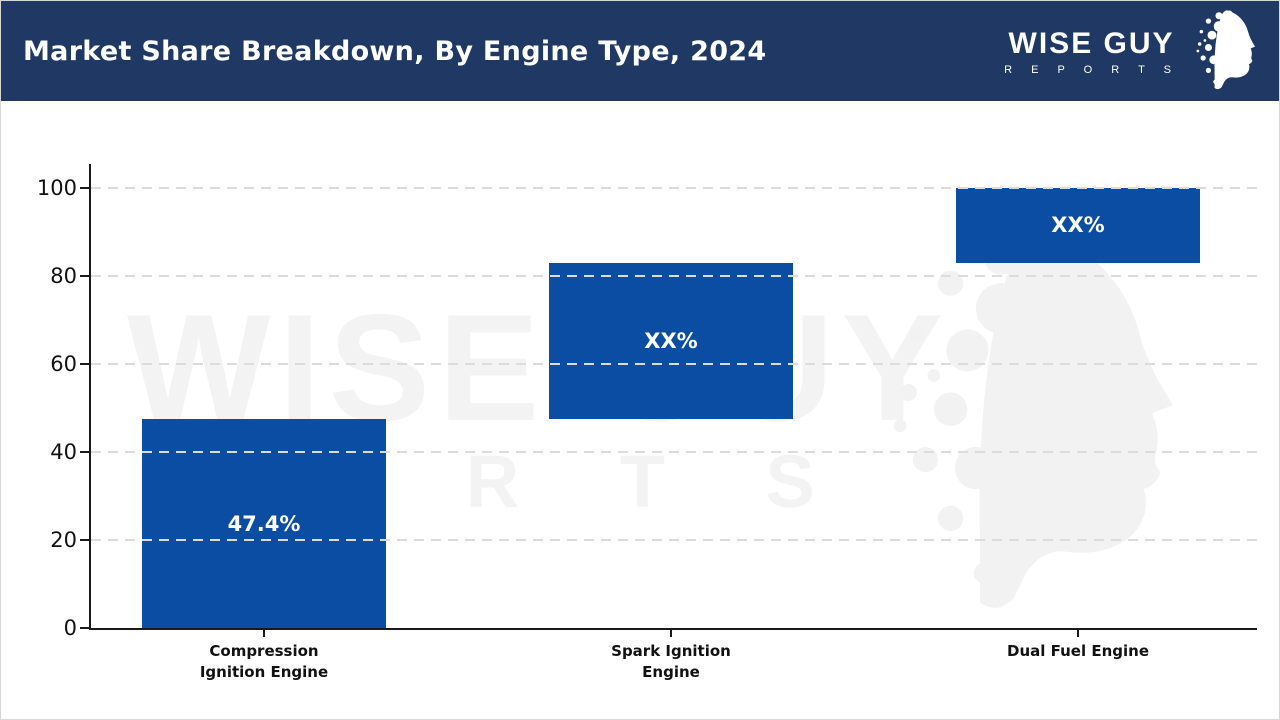 This screenshot has width=1280, height=720. I want to click on y-tick-label-0: 0, so click(70, 628).